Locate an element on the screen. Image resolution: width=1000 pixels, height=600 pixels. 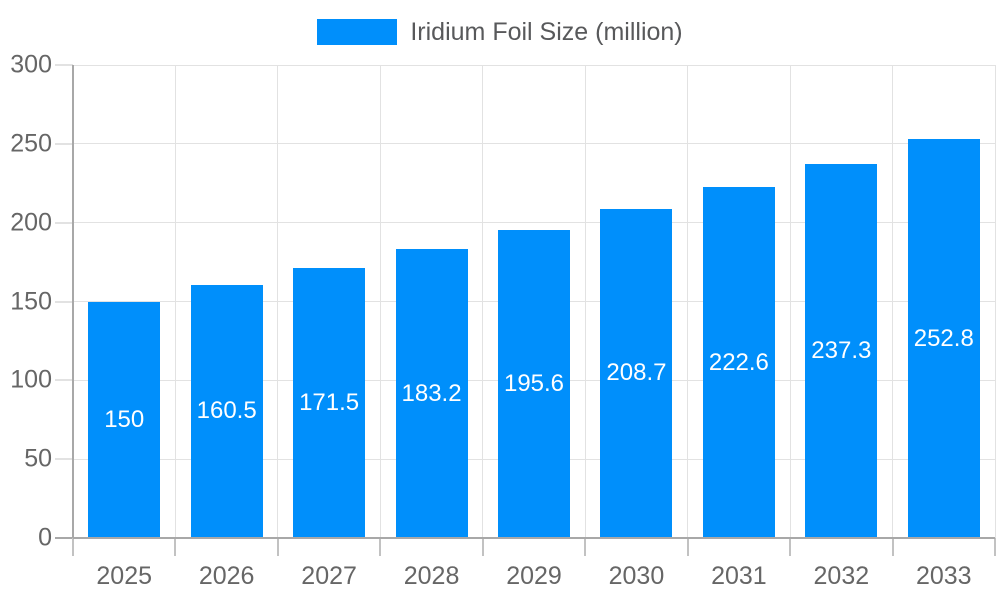
bar-value-label: 195.6 is located at coordinates (534, 383).